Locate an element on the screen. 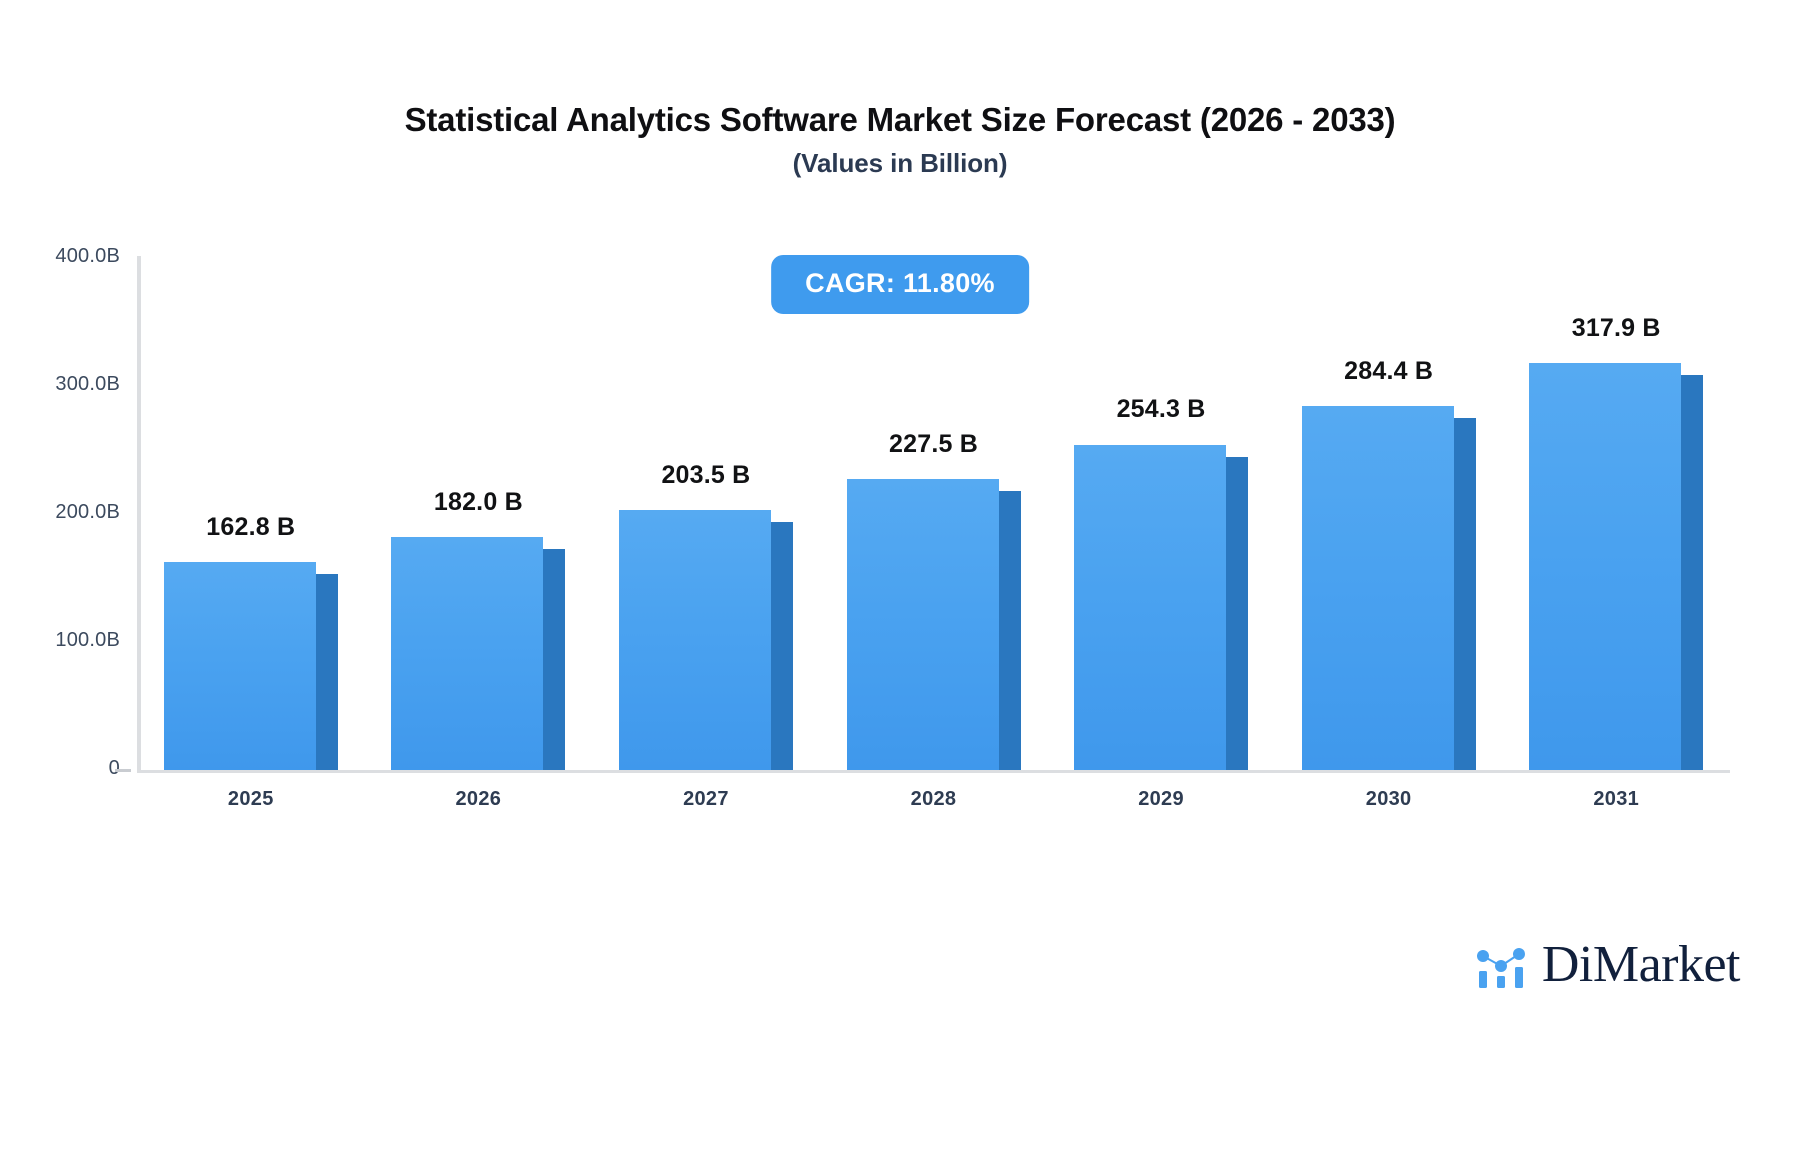 The image size is (1800, 1156). bar-value-label: 203.5 B is located at coordinates (706, 474).